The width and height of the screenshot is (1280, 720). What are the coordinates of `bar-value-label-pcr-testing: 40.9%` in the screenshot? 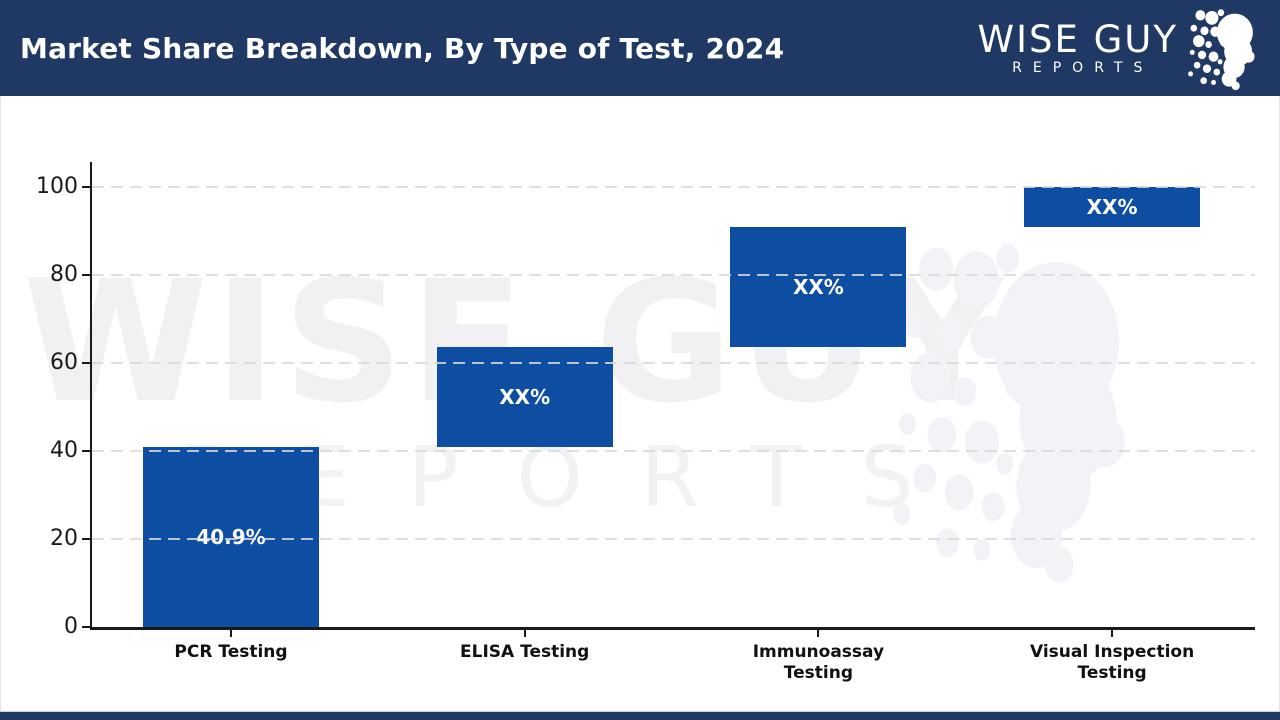 It's located at (231, 537).